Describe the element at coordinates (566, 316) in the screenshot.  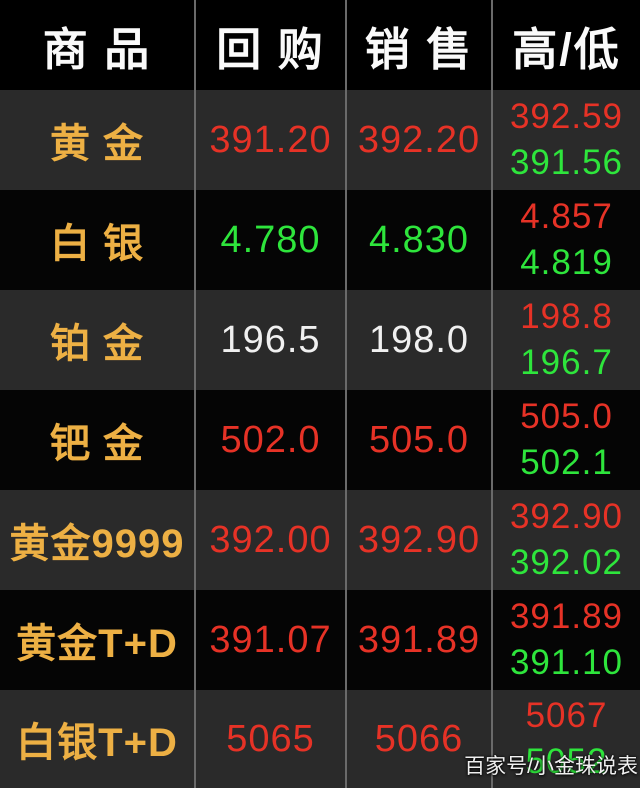
I see `high-value: 198.8` at that location.